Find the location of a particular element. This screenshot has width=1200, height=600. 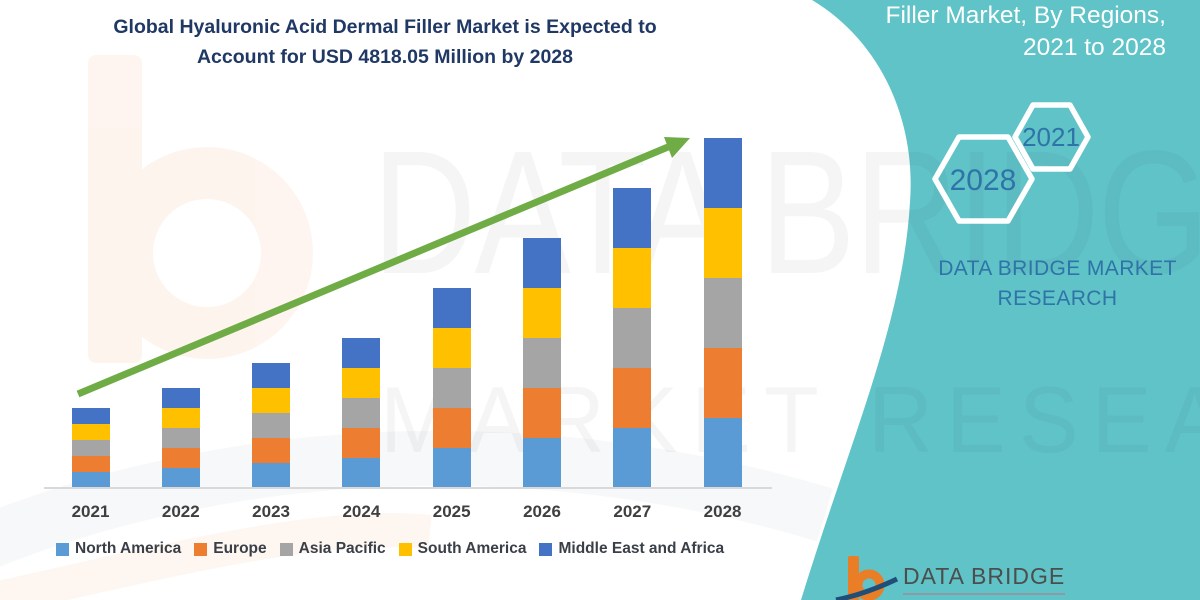

bar-segment-2028-asia-pacific is located at coordinates (722, 313).